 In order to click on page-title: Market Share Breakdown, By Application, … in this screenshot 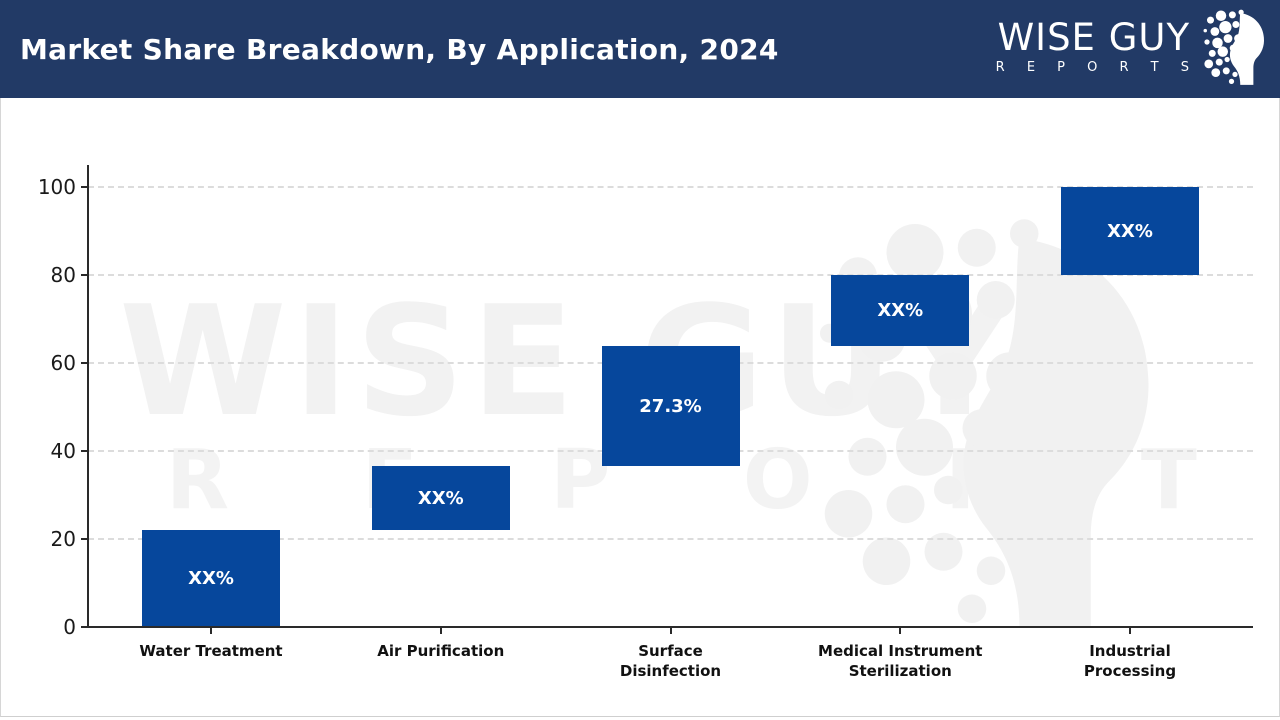, I will do `click(399, 49)`.